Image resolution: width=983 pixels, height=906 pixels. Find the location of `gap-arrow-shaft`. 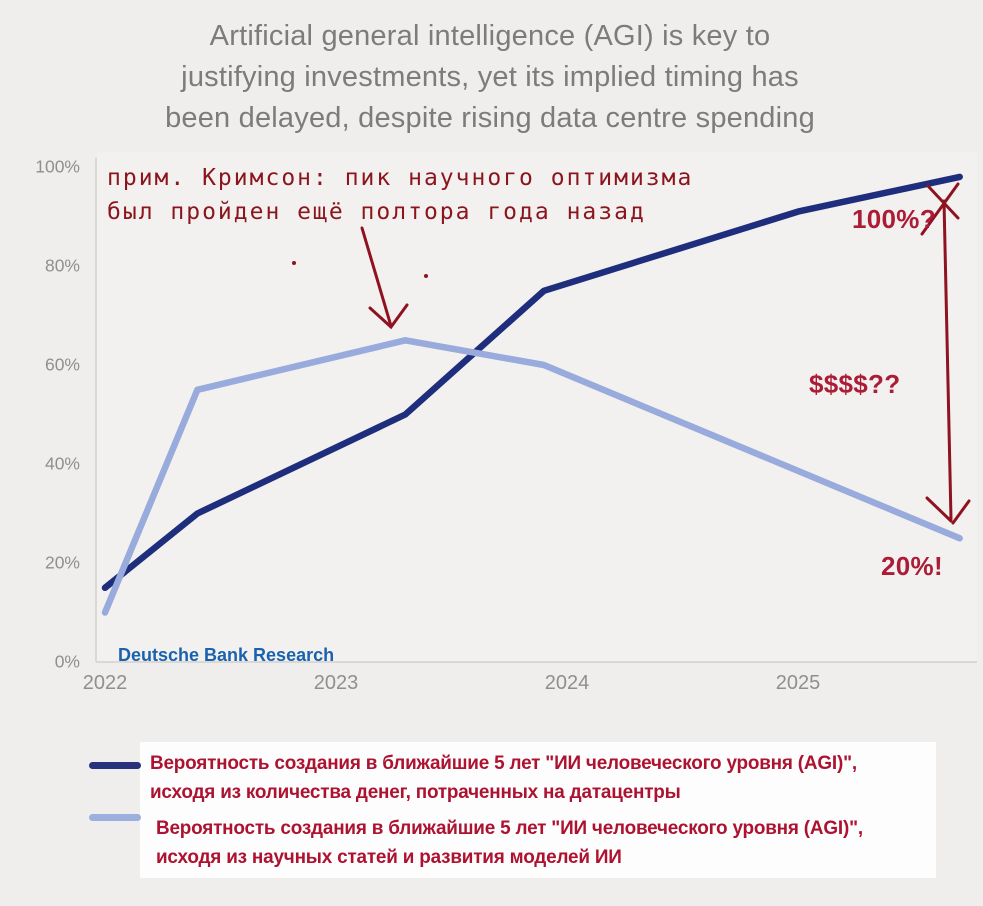

gap-arrow-shaft is located at coordinates (947, 360).